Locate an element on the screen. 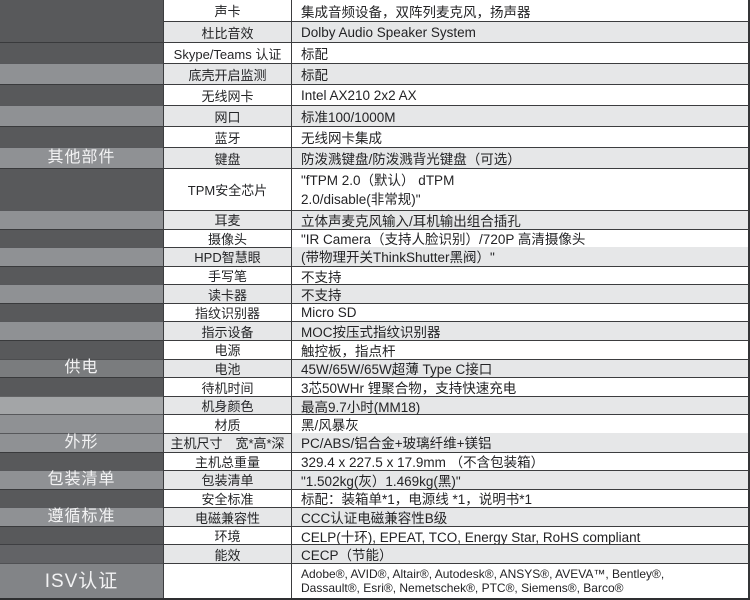  table-row: 主机尺寸 宽*高*深 PC/ABS/铝合金+玻璃纤维+镁铝 is located at coordinates (456, 442).